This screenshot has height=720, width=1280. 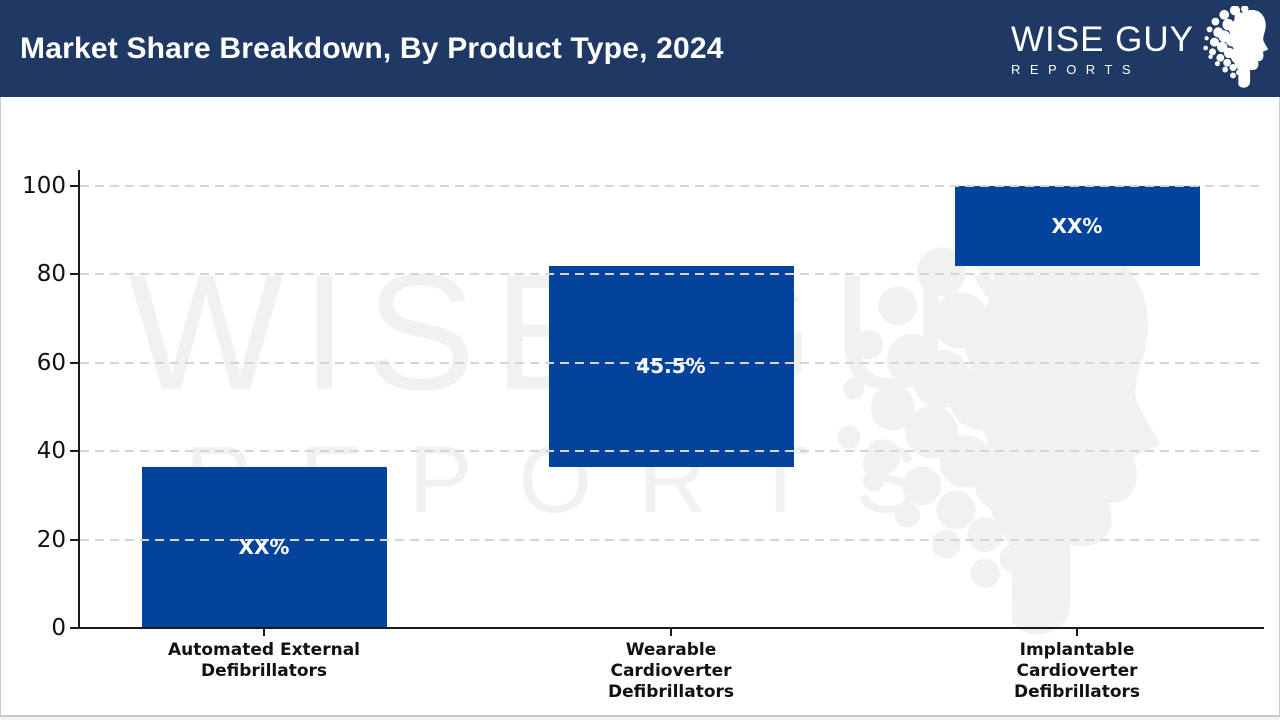 I want to click on logo-text: WISE GUY REPORTS, so click(x=1102, y=49).